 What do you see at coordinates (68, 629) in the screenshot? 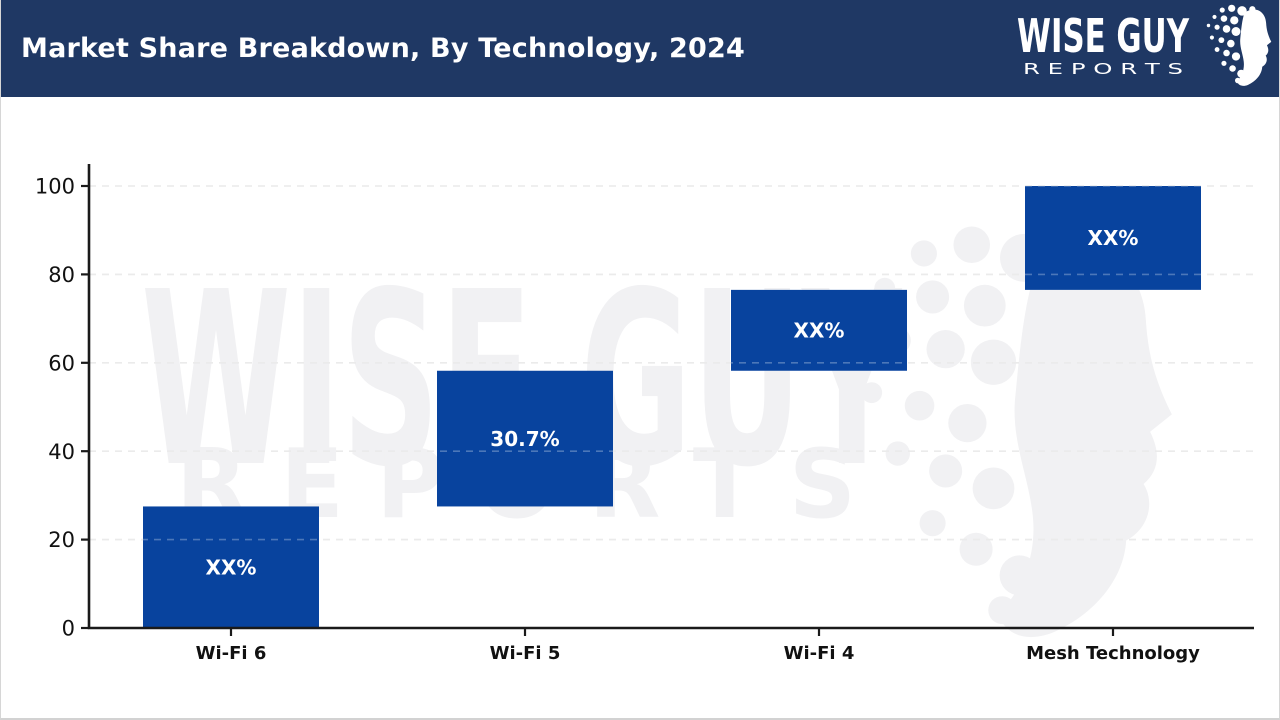
I see `y-tick-label-0: 0` at bounding box center [68, 629].